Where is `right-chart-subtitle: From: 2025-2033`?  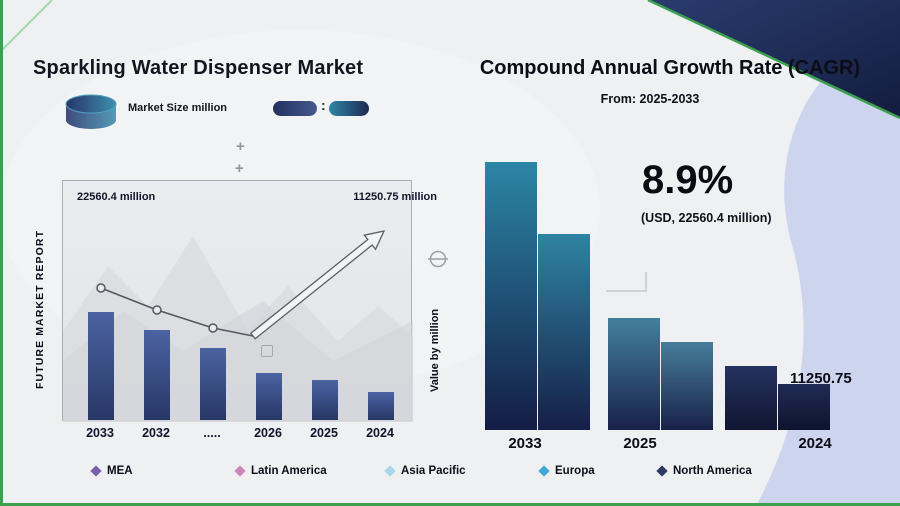
right-chart-subtitle: From: 2025-2033 is located at coordinates (650, 99).